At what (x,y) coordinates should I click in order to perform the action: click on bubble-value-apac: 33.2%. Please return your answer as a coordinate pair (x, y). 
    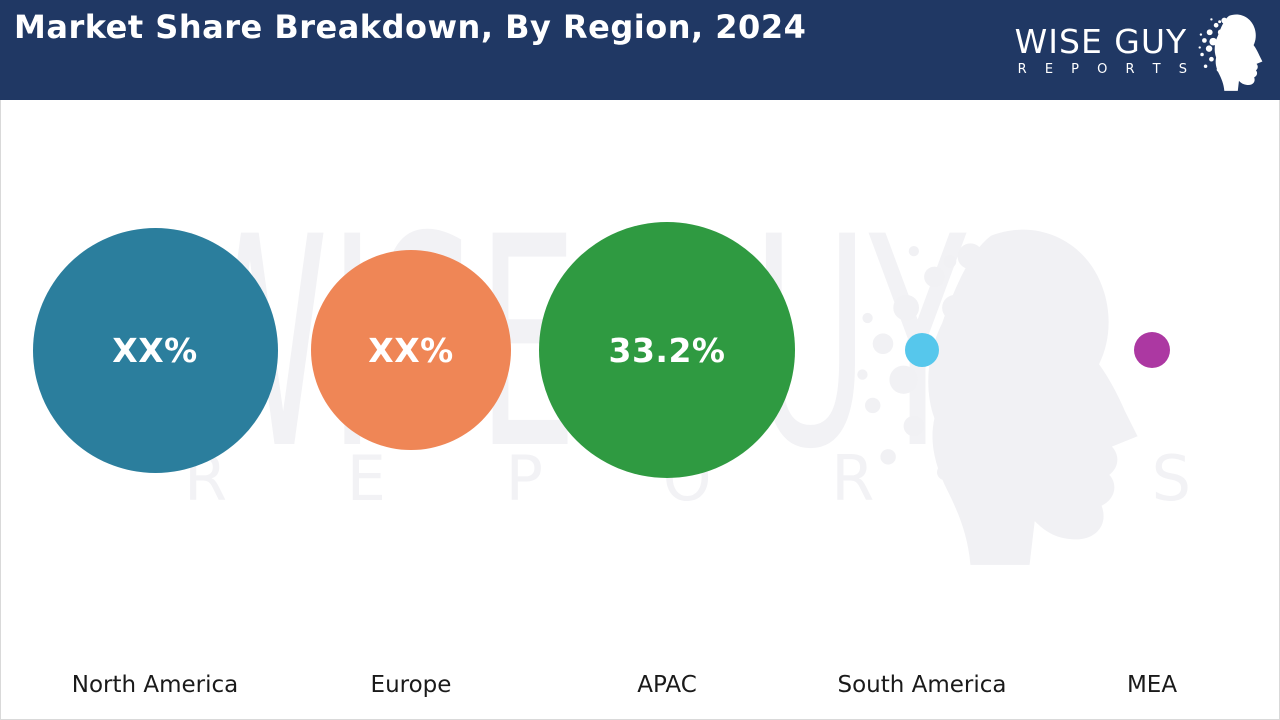
    Looking at the image, I should click on (667, 350).